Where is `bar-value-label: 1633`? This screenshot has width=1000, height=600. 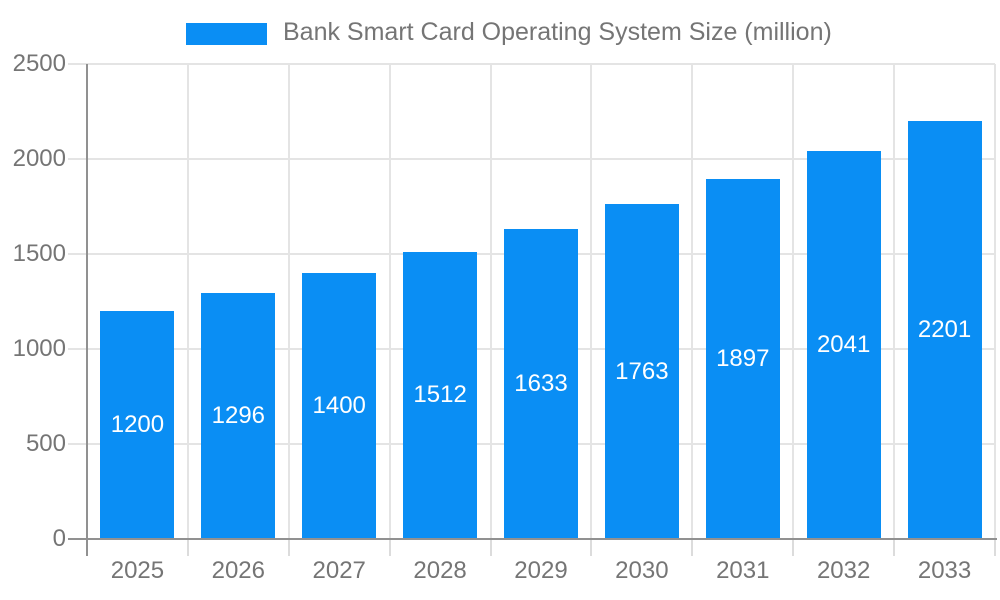
bar-value-label: 1633 is located at coordinates (541, 383).